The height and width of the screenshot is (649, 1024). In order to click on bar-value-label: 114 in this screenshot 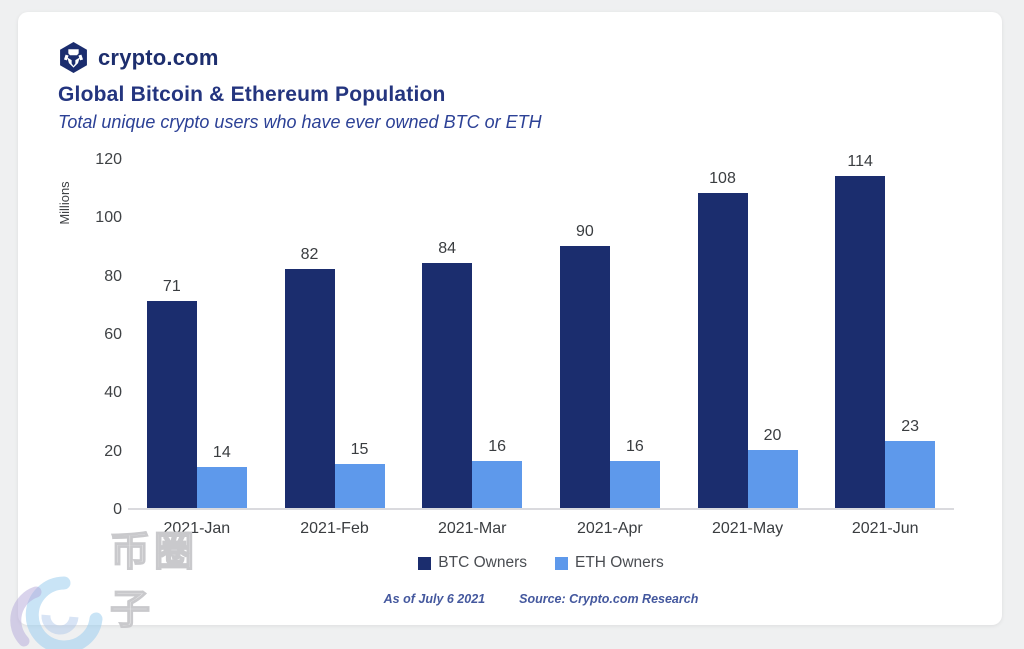, I will do `click(860, 161)`.